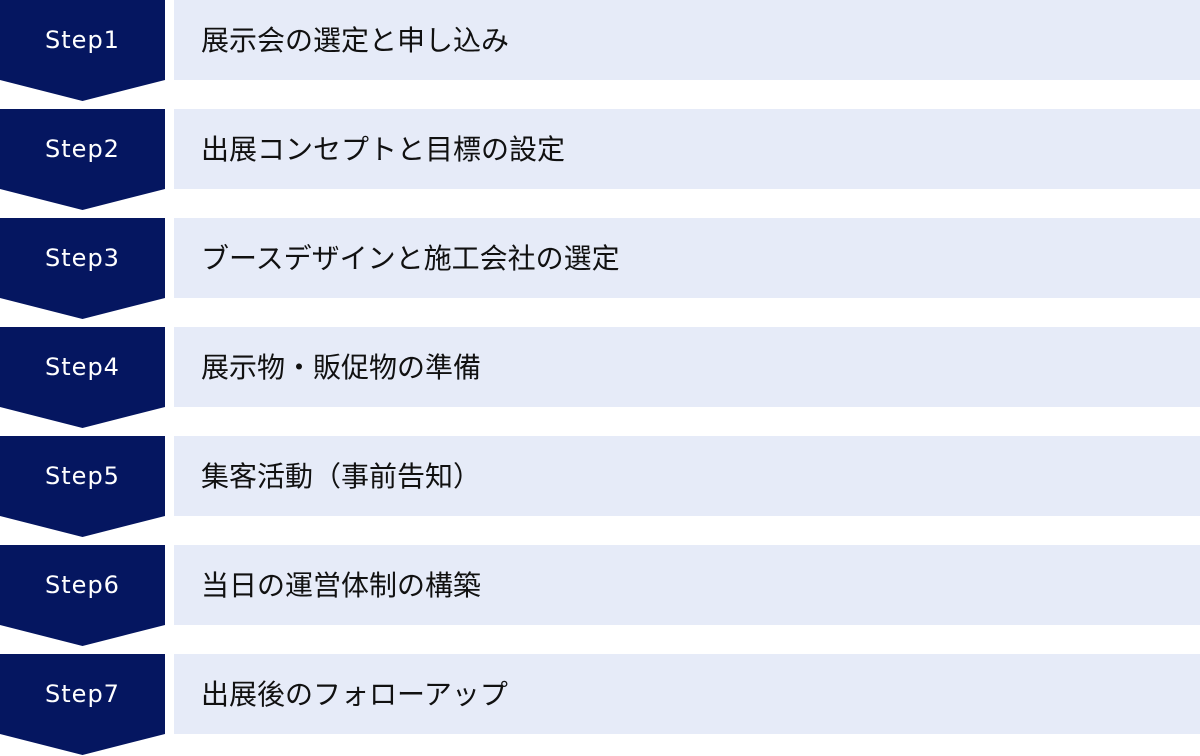 The height and width of the screenshot is (756, 1200). What do you see at coordinates (341, 476) in the screenshot?
I see `step-text: 集客活動（事前告知）` at bounding box center [341, 476].